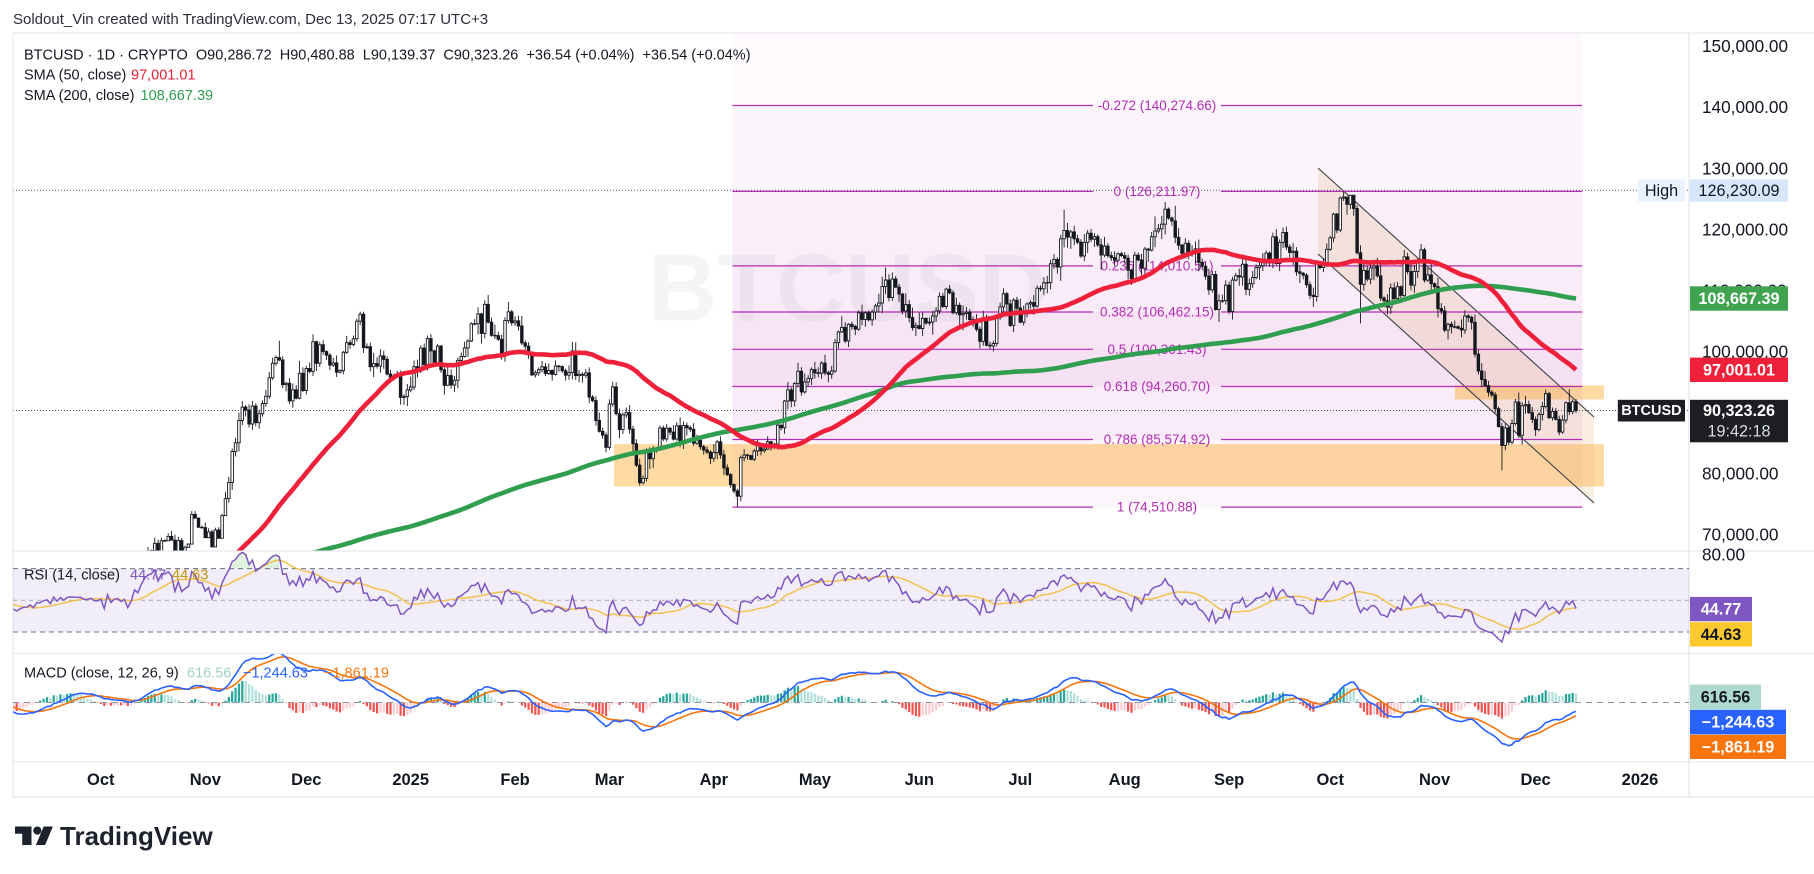 The image size is (1814, 874). I want to click on svg-text: 0.382 (106,462.15), so click(1157, 312).